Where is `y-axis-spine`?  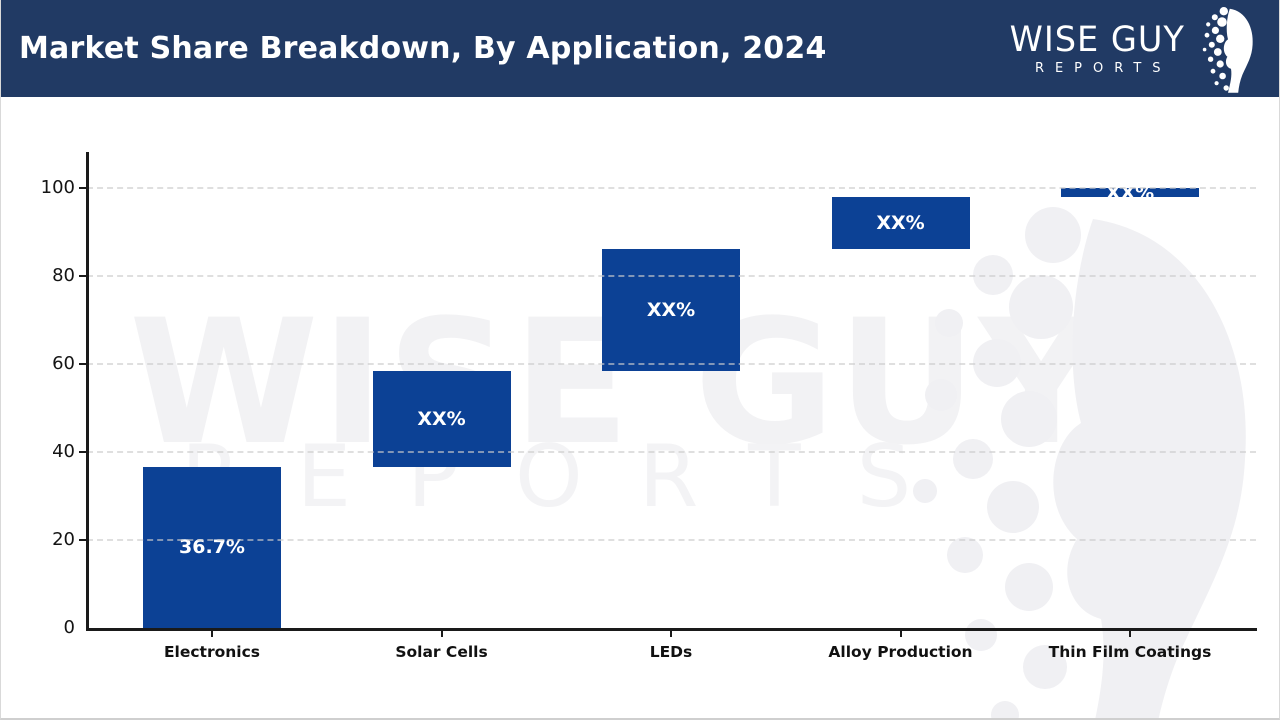
y-axis-spine is located at coordinates (87, 391).